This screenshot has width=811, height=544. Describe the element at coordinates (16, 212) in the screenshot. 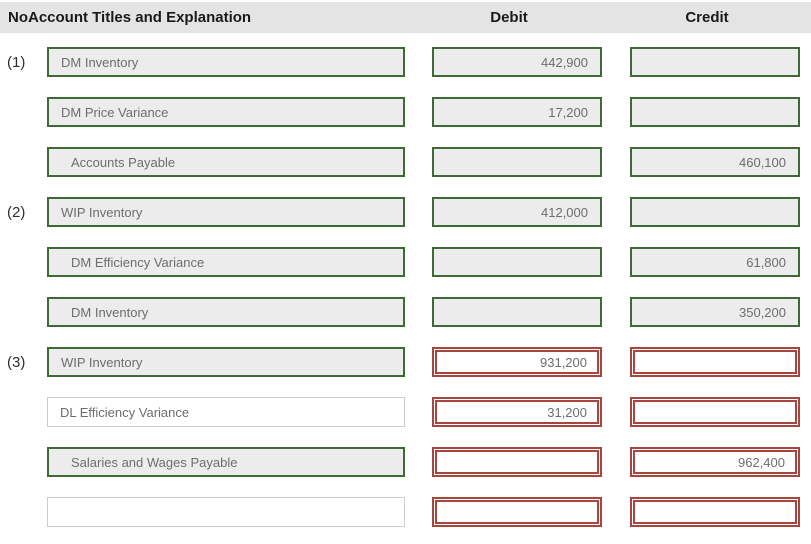

I see `row-number: (2)` at that location.